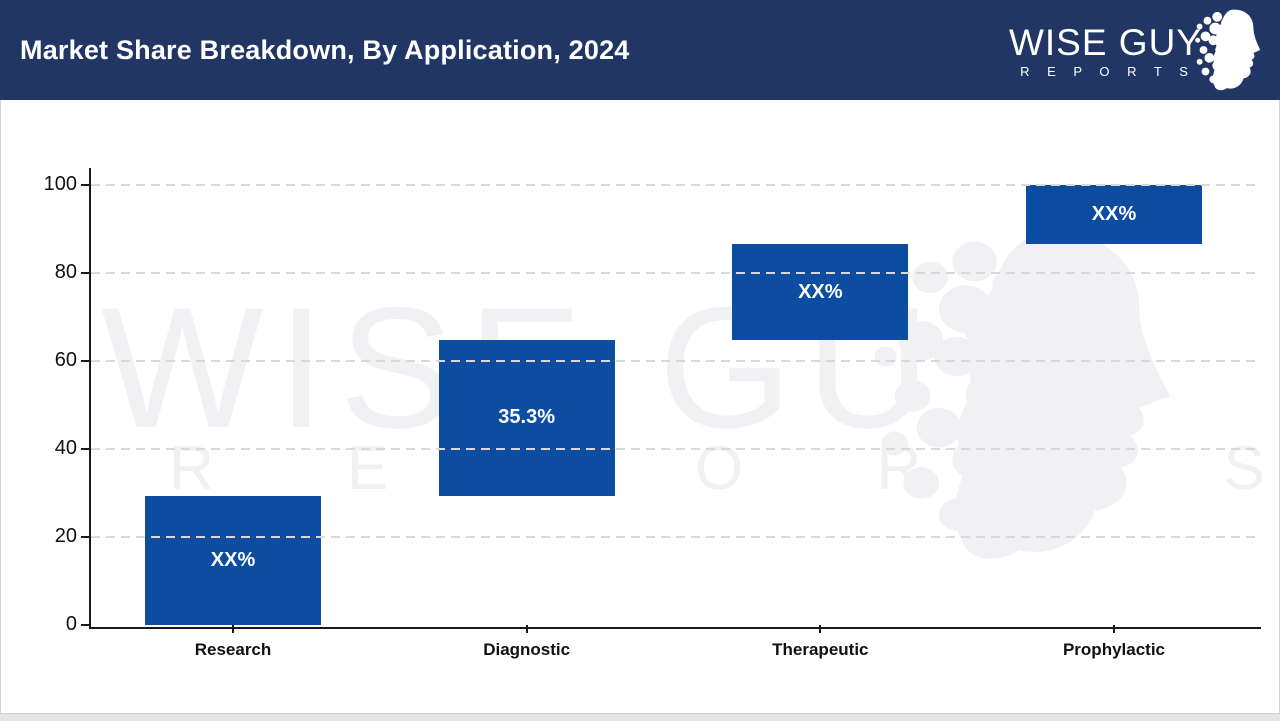  Describe the element at coordinates (60, 184) in the screenshot. I see `y-tick-label-100: 100` at that location.